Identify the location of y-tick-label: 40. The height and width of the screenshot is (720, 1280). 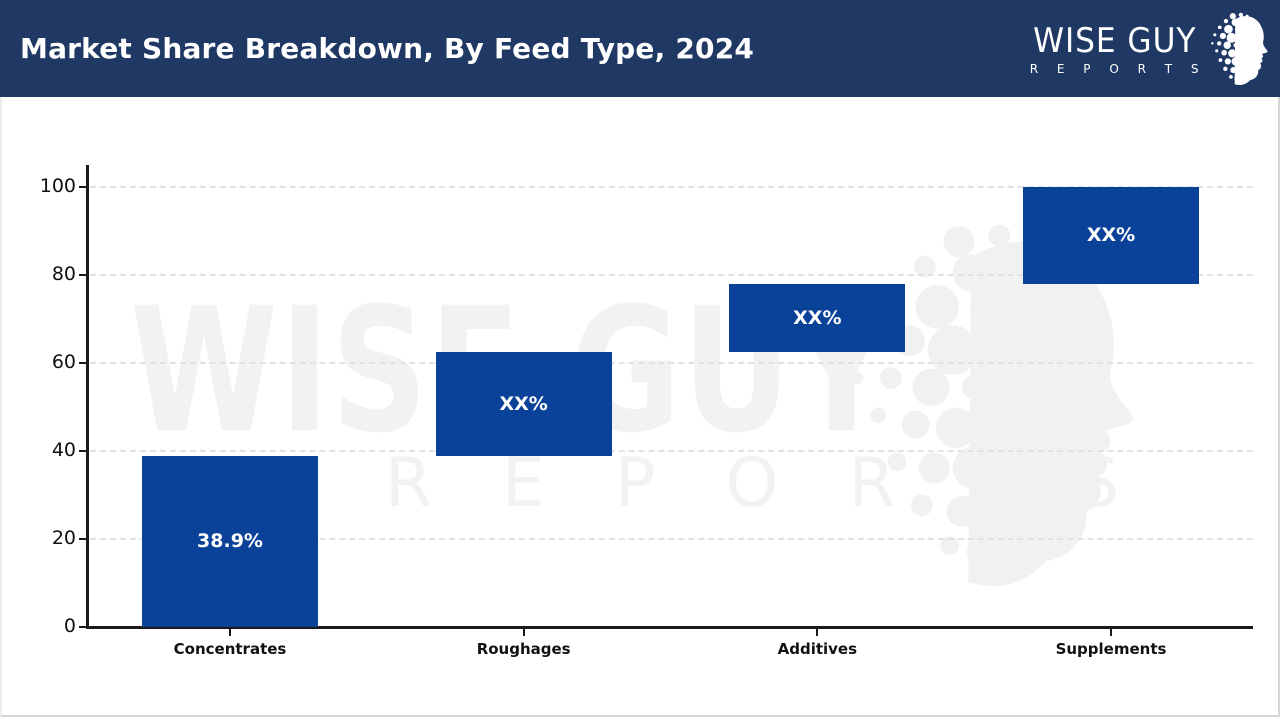
(63, 450).